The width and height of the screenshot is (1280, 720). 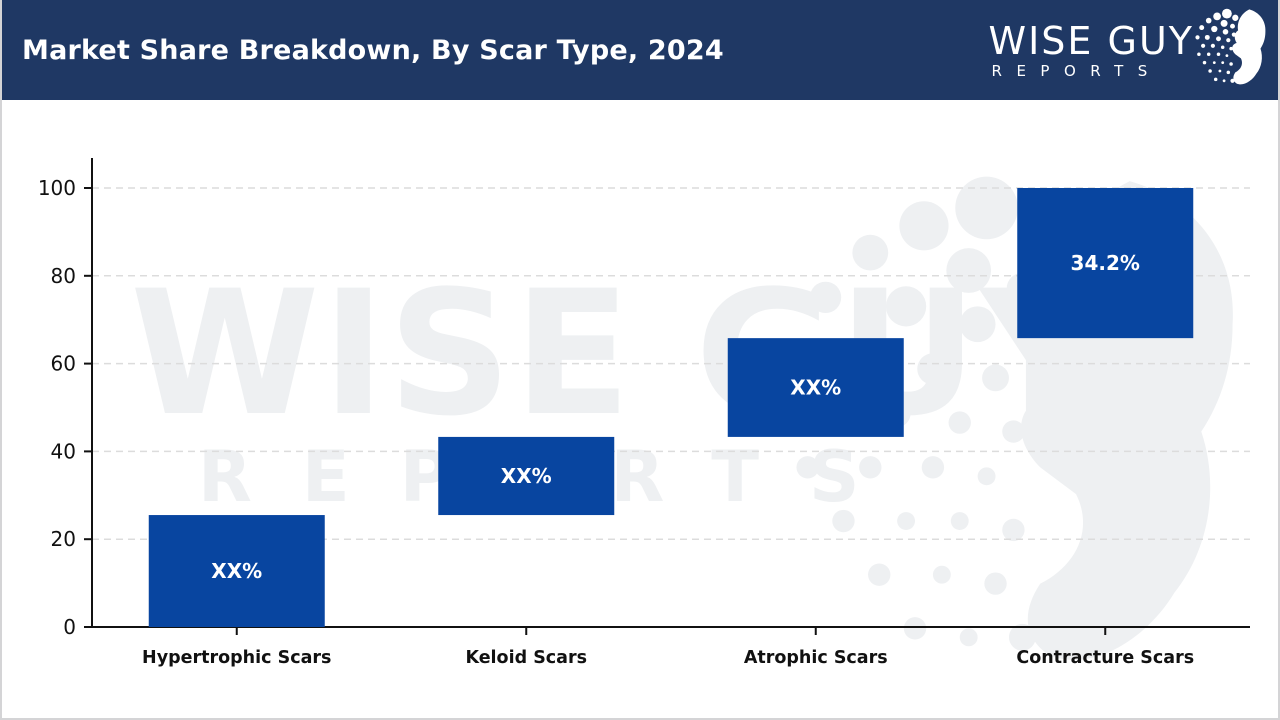 What do you see at coordinates (63, 276) in the screenshot?
I see `y-tick-label-80: 80` at bounding box center [63, 276].